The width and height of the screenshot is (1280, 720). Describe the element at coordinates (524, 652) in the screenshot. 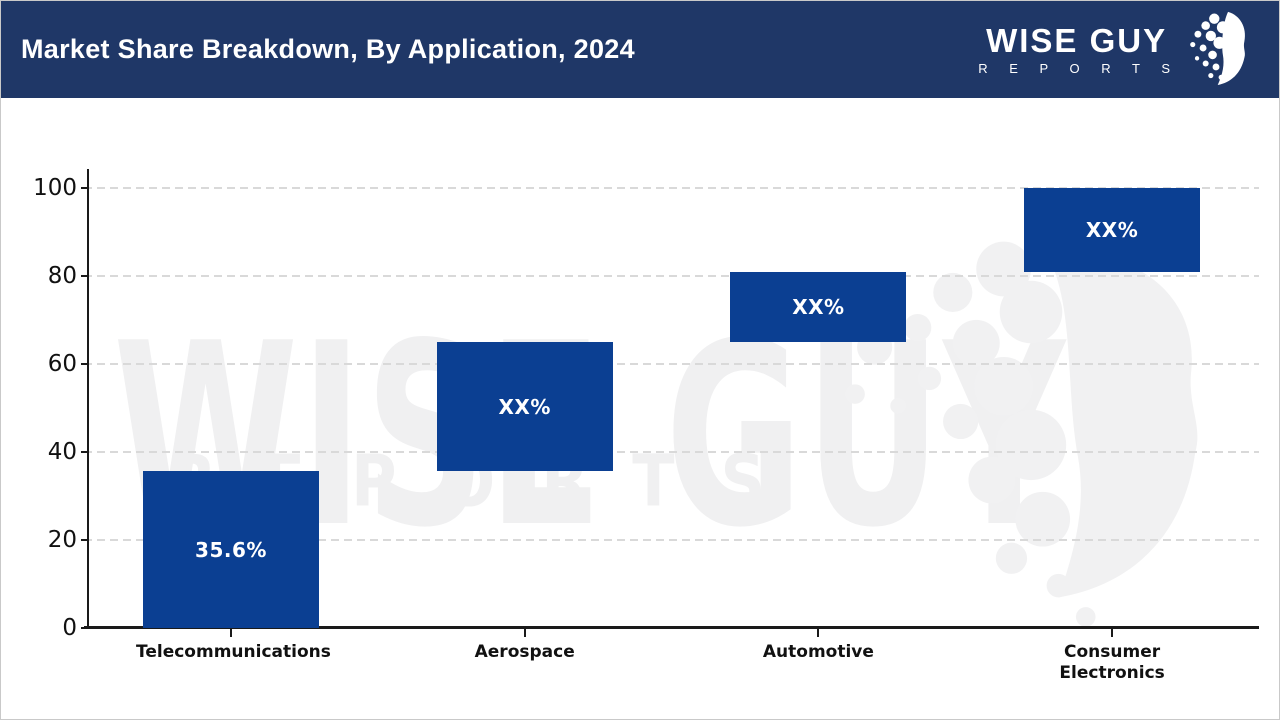

I see `x-category-label: Aerospace` at that location.